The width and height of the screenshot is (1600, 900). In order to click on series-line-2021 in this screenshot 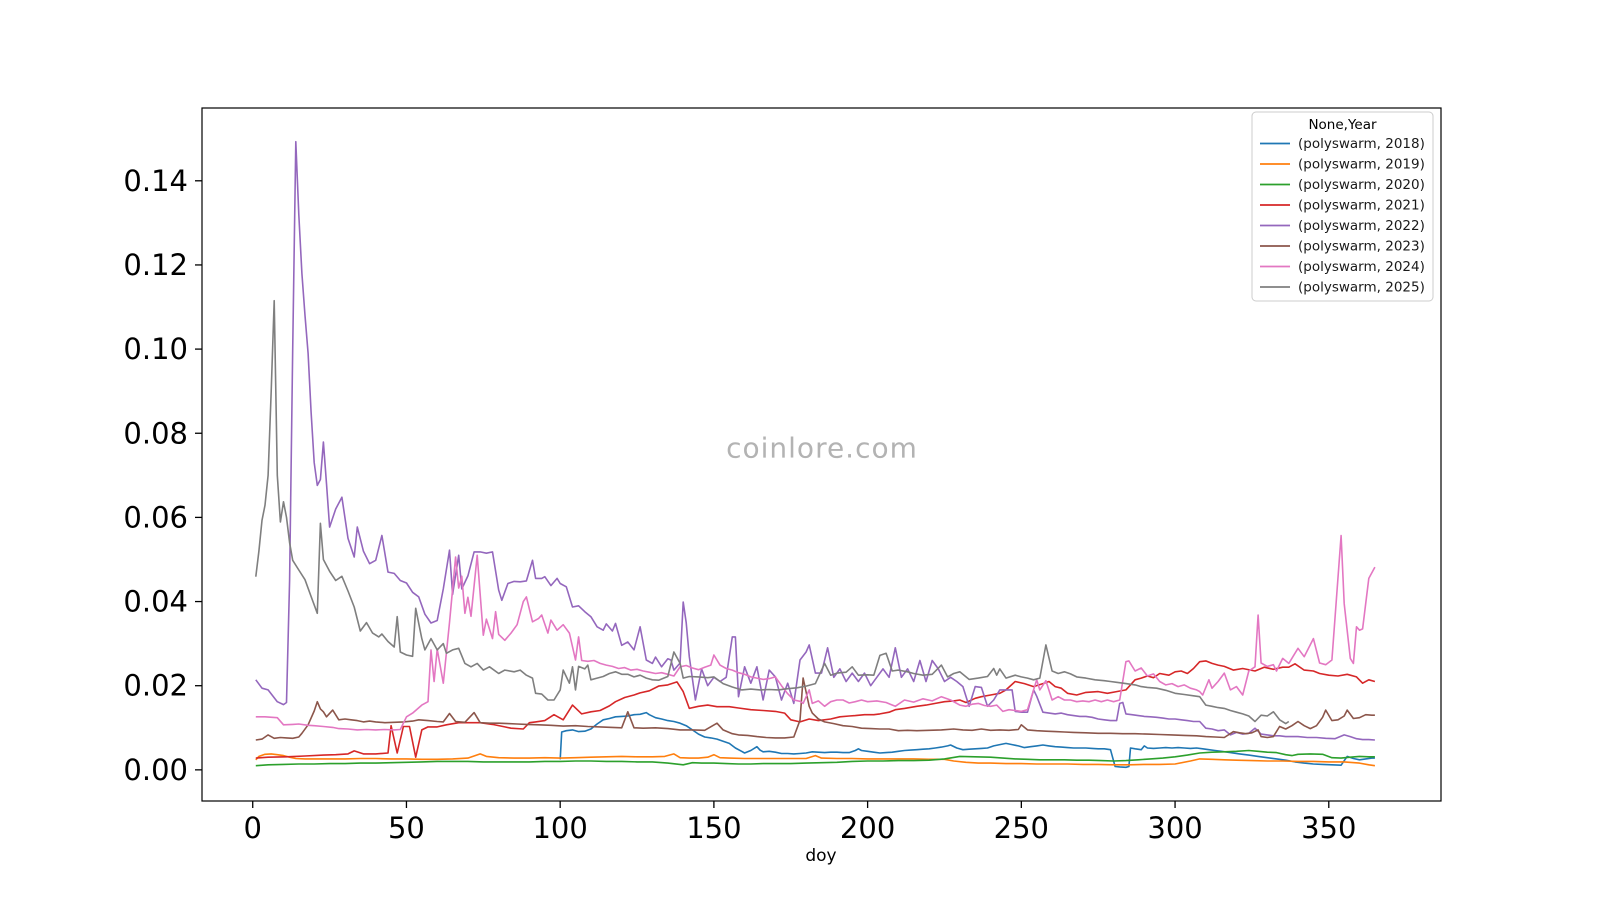, I will do `click(815, 709)`.